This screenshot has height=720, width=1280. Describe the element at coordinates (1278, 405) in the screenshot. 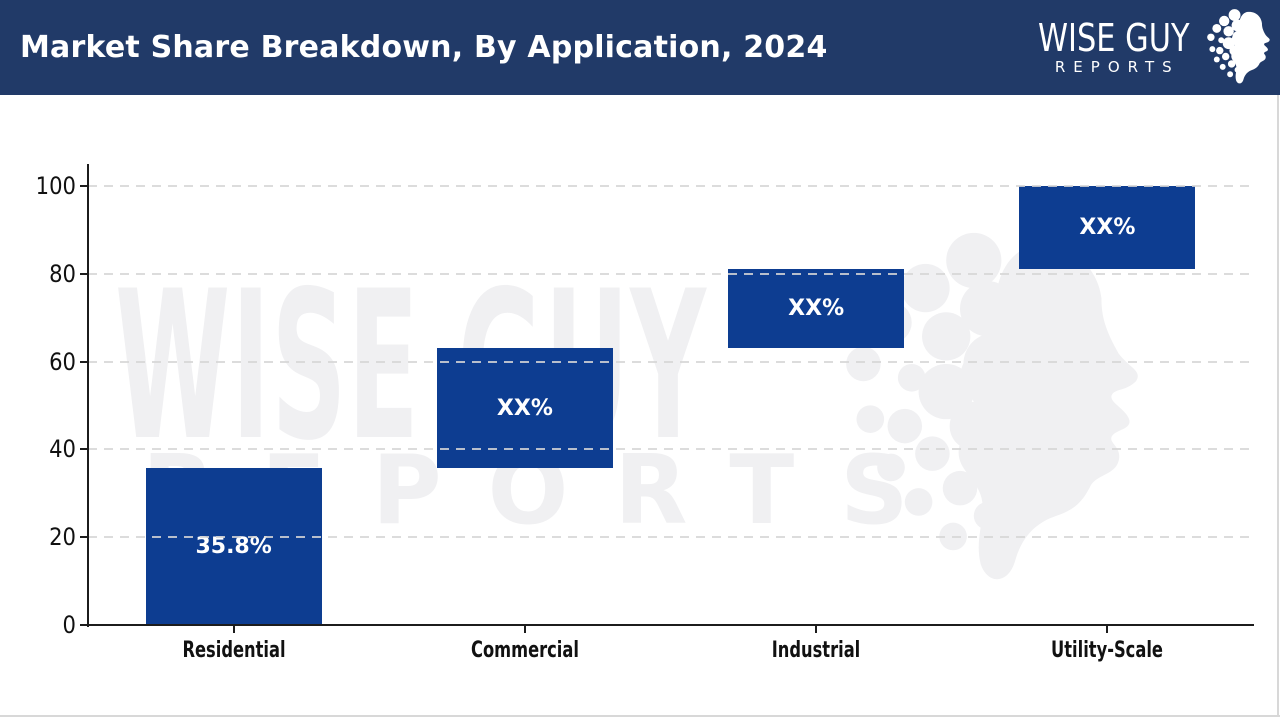

I see `right-divider` at that location.